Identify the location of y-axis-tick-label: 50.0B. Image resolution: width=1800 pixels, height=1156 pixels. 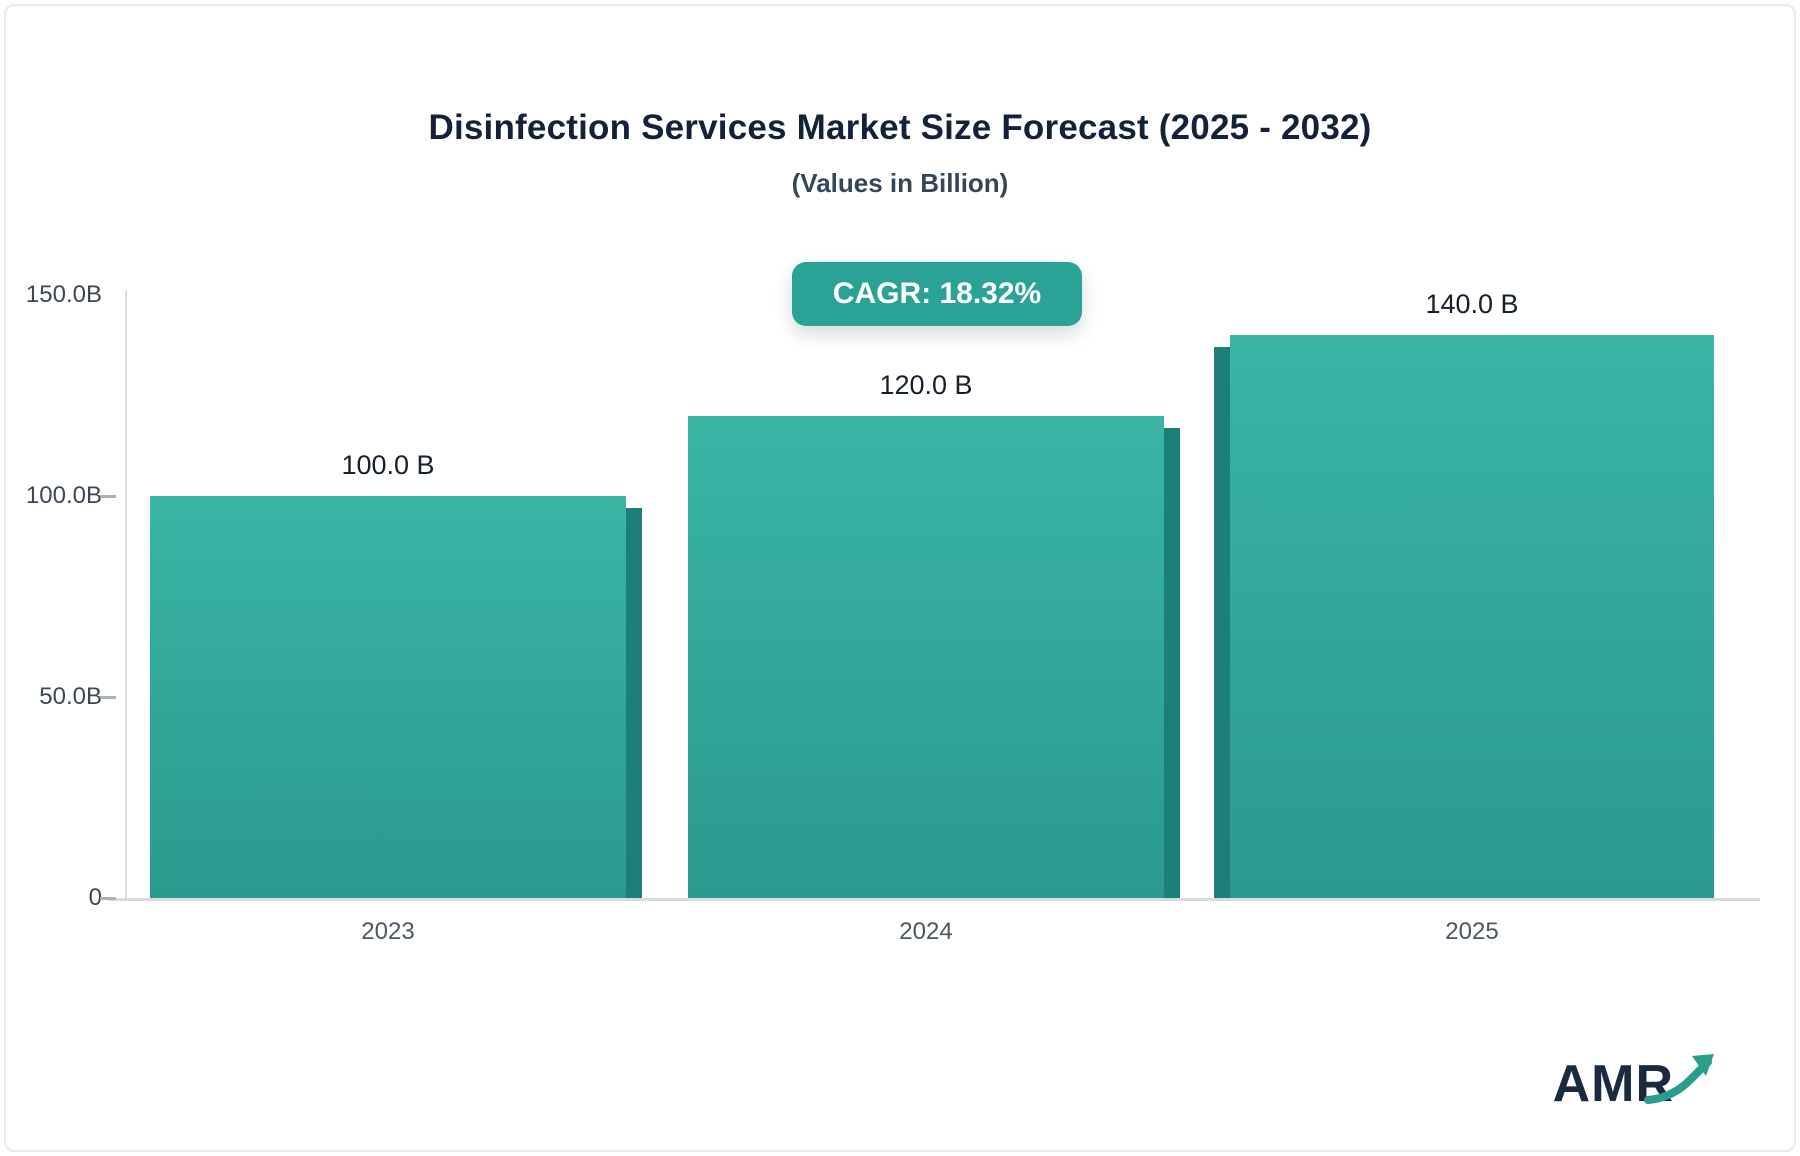
(70, 696).